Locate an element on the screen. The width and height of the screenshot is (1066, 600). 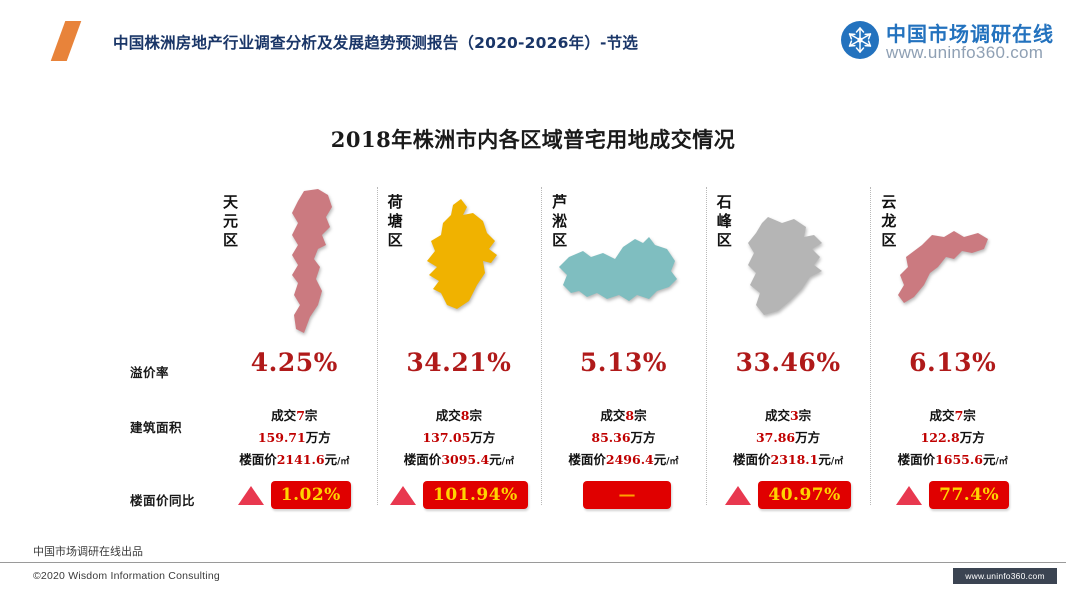
footer-divider is located at coordinates (533, 562).